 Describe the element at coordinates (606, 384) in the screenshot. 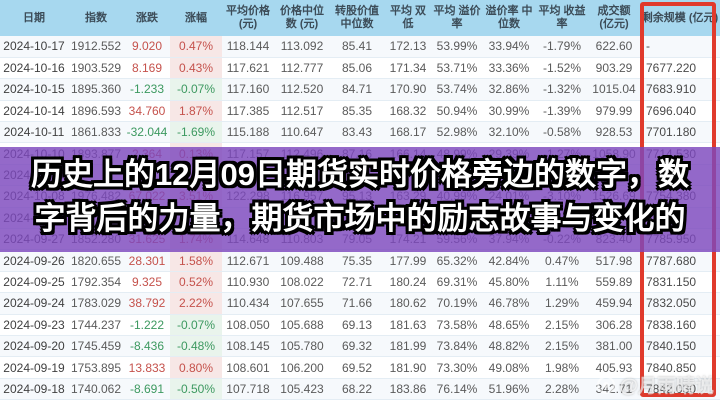

I see `watermark-logo-icon` at that location.